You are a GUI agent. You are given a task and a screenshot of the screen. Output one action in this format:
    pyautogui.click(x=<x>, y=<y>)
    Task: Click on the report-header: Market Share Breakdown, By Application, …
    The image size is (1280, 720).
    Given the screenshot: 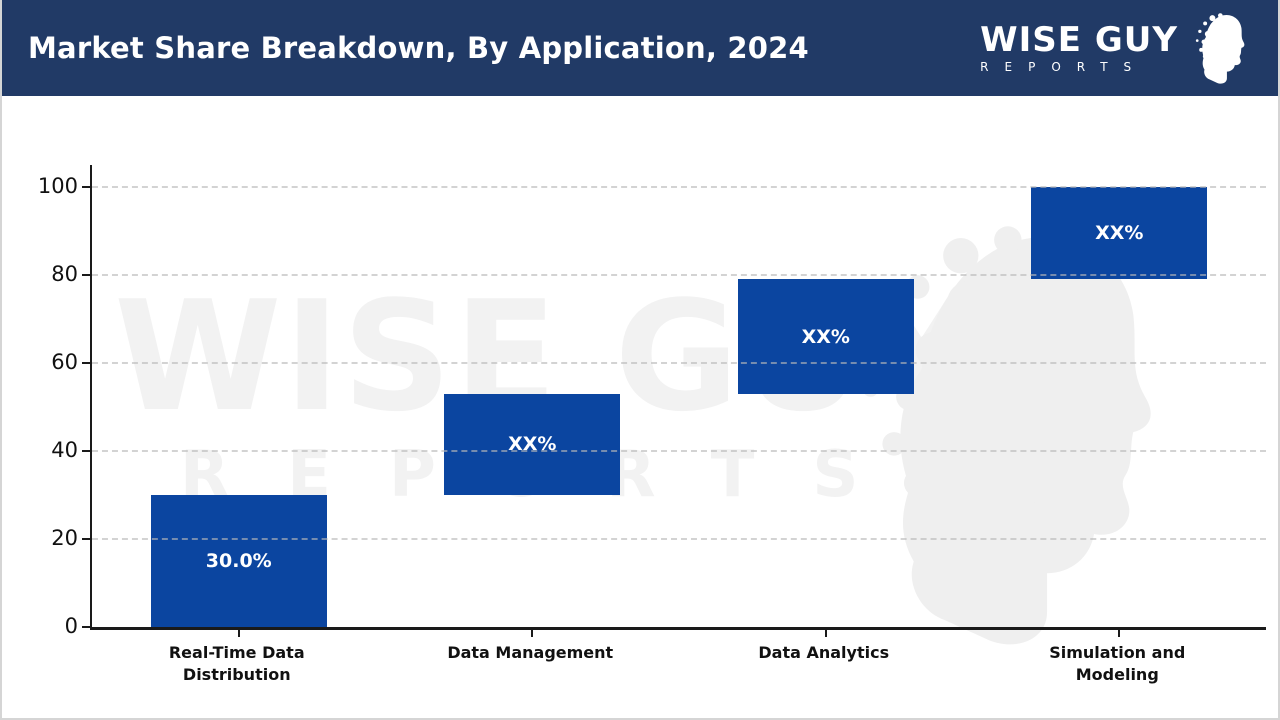 What is the action you would take?
    pyautogui.click(x=640, y=48)
    